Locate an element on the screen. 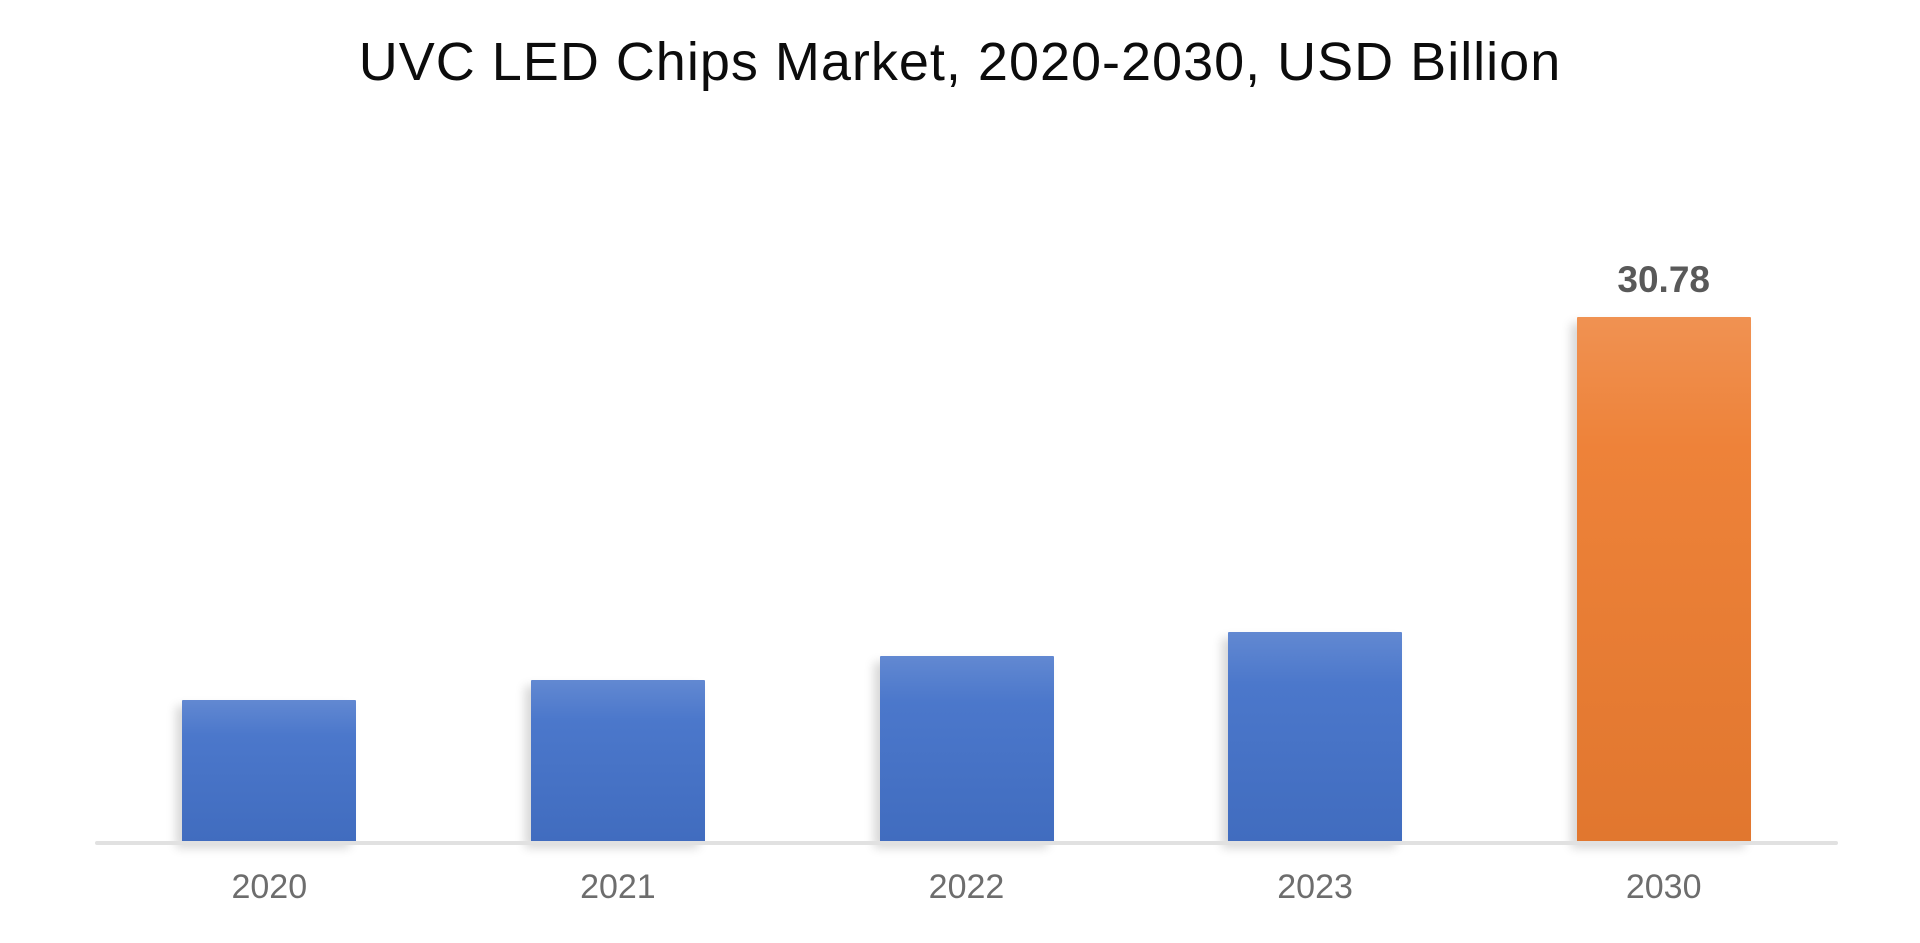 Image resolution: width=1920 pixels, height=943 pixels. x-axis-line is located at coordinates (966, 843).